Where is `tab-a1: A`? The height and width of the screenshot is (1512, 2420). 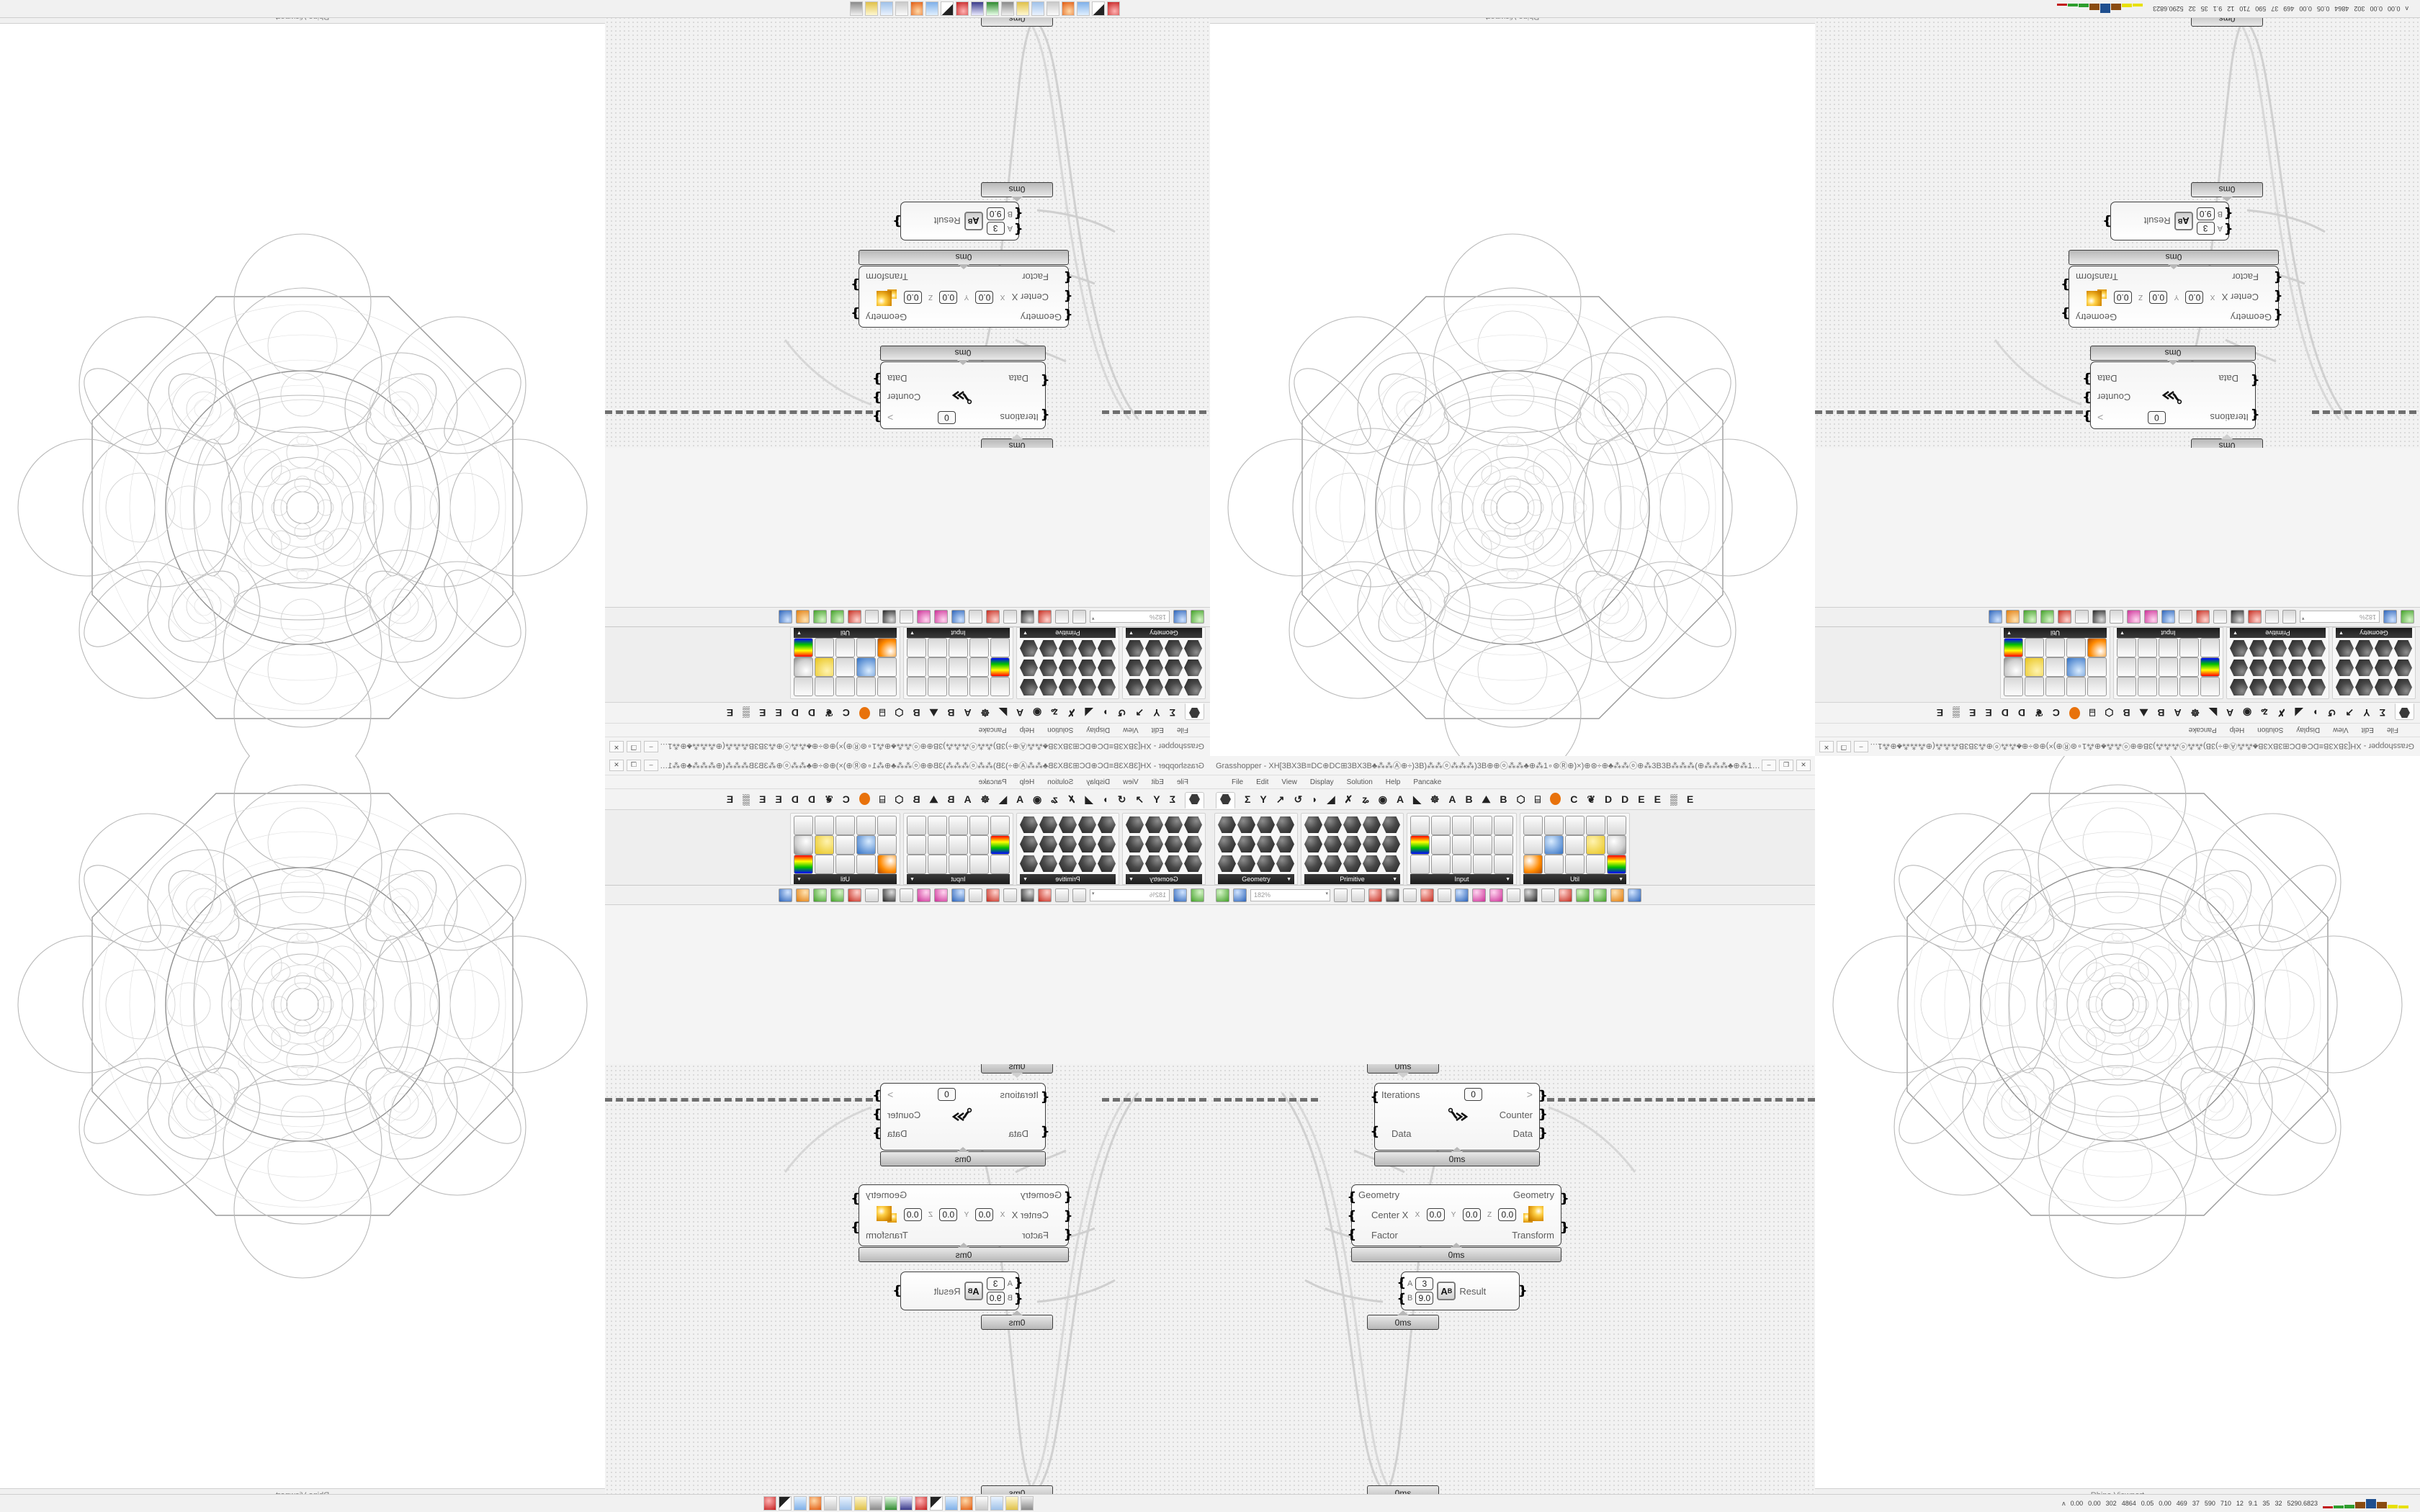
tab-a1: A is located at coordinates (1400, 799).